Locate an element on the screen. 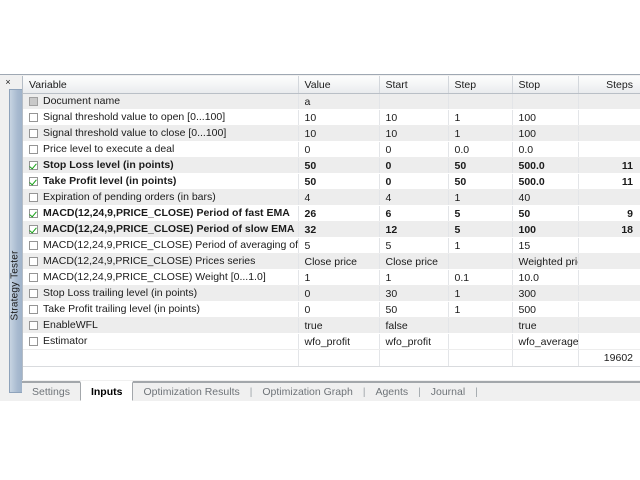 This screenshot has height=480, width=640. tab-settings: Settings is located at coordinates (51, 392).